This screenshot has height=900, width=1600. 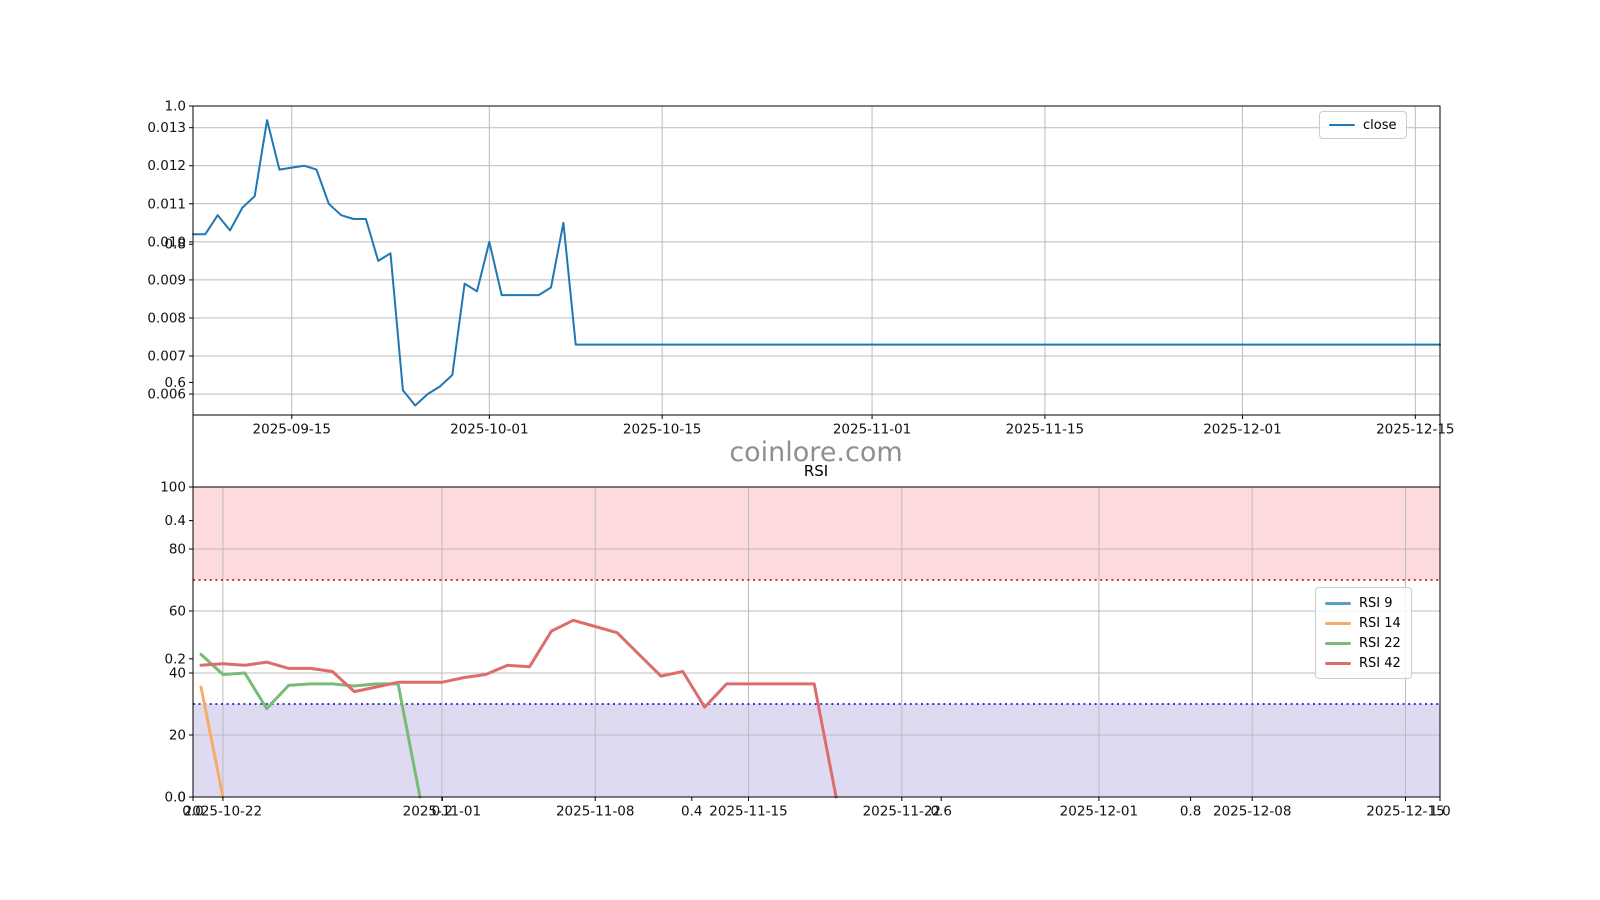 I want to click on legend-entry-rsi-14: RSI 14, so click(x=1363, y=623).